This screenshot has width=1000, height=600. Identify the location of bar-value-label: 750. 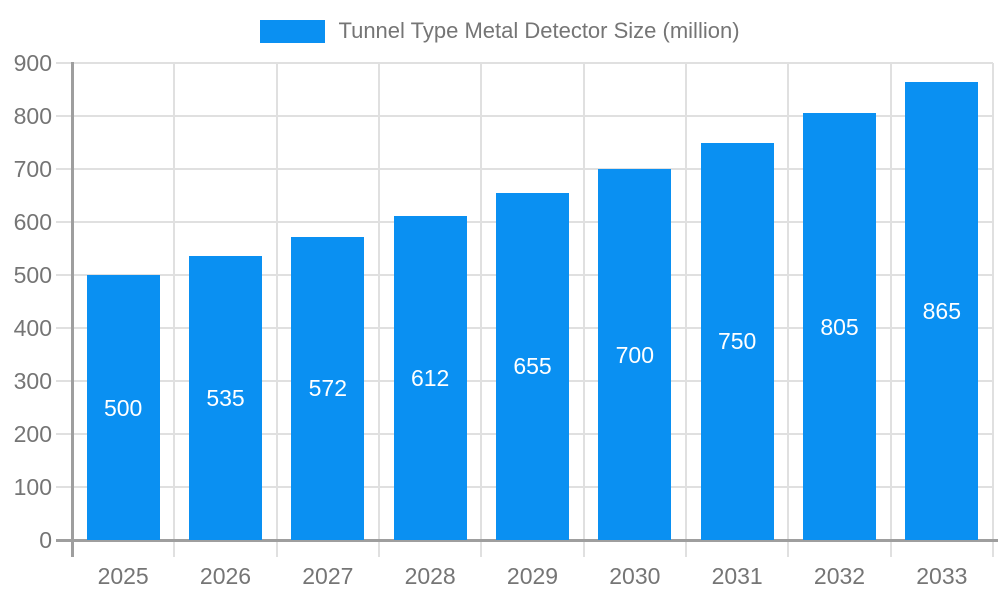
(737, 341).